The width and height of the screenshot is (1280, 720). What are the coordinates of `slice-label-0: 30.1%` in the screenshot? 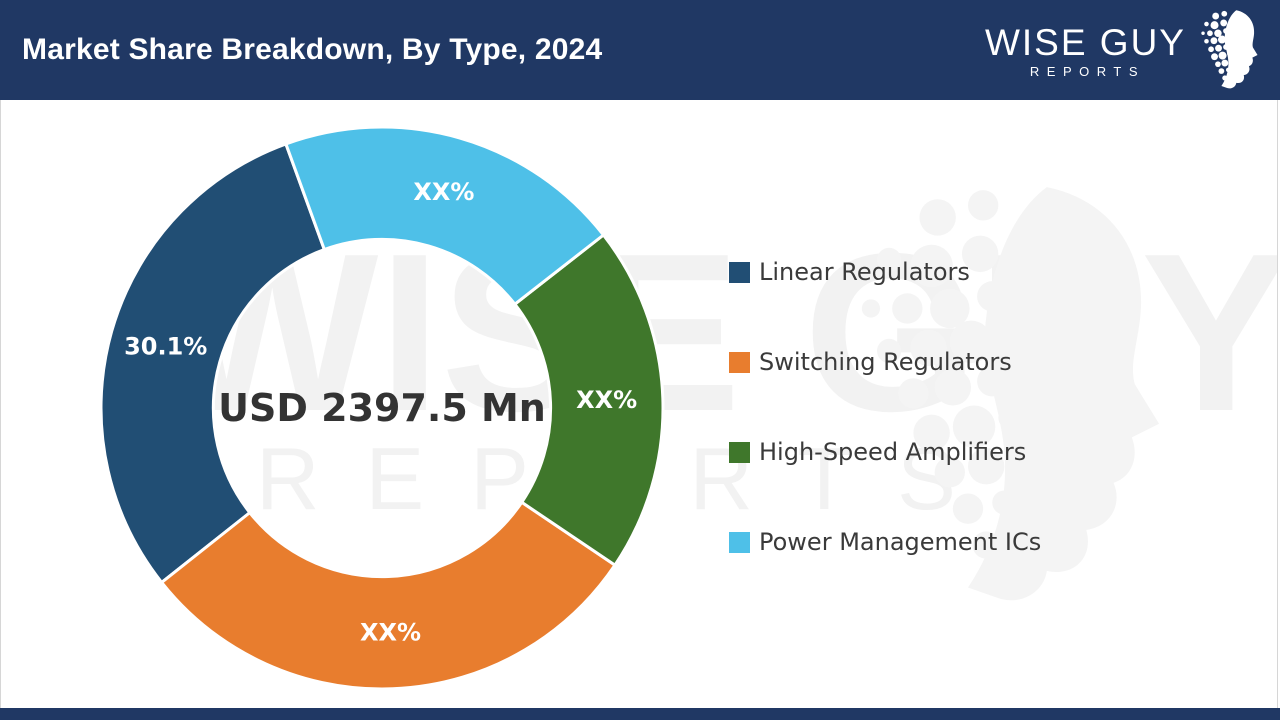 It's located at (165, 347).